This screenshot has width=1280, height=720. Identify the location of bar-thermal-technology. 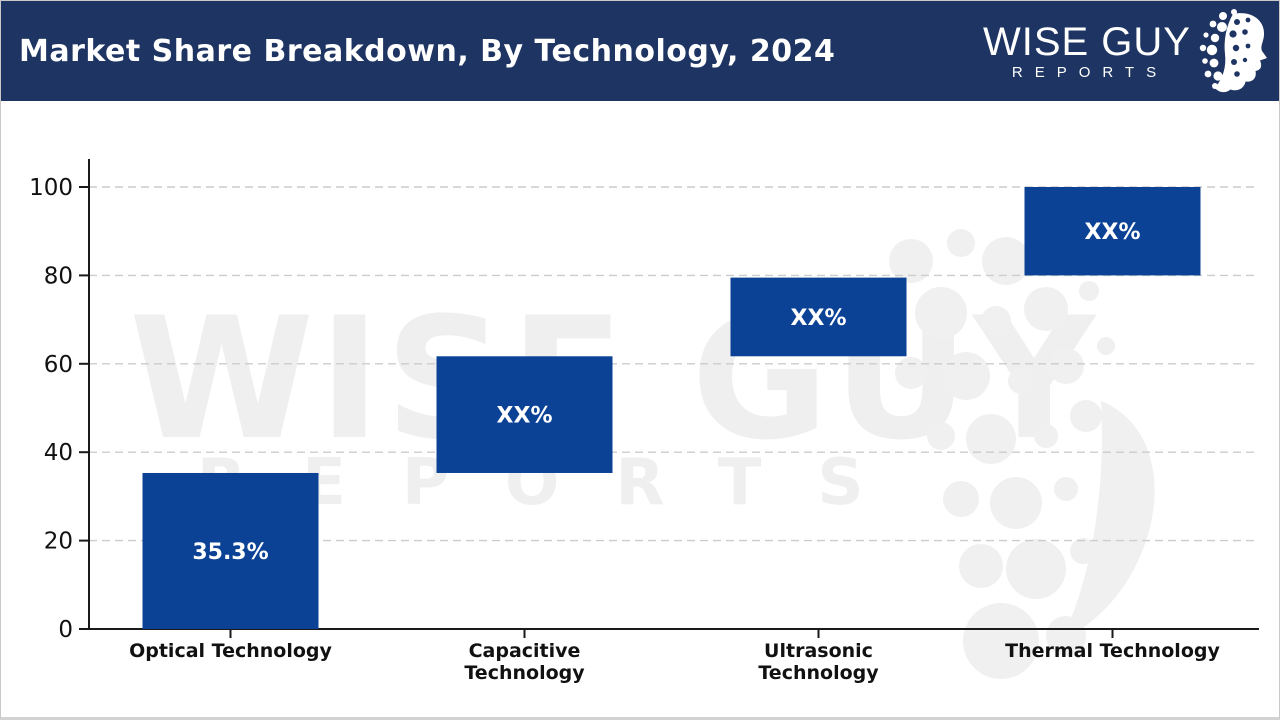
(1112, 231).